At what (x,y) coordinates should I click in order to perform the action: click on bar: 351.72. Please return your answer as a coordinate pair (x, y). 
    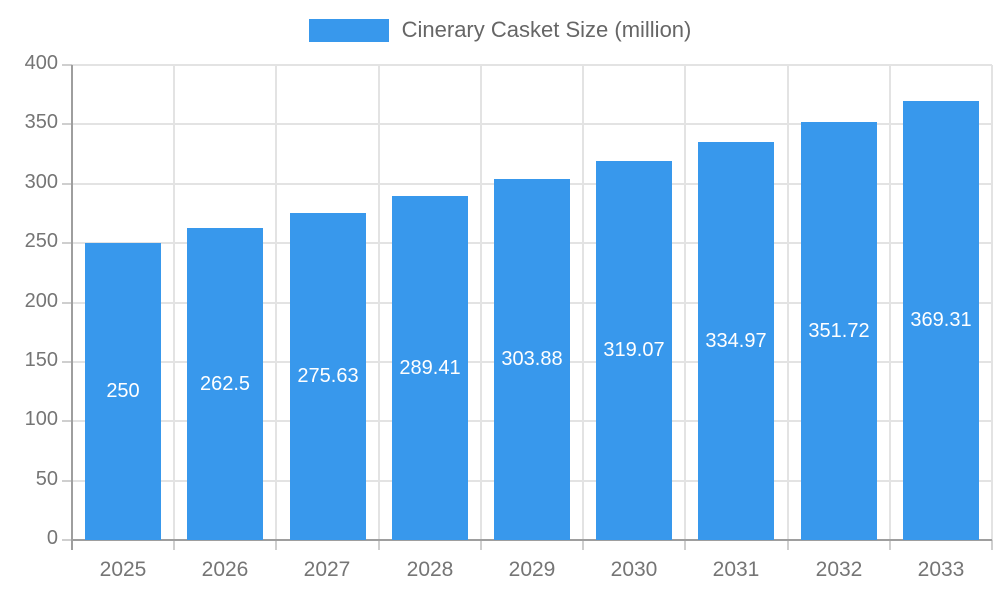
    Looking at the image, I should click on (839, 331).